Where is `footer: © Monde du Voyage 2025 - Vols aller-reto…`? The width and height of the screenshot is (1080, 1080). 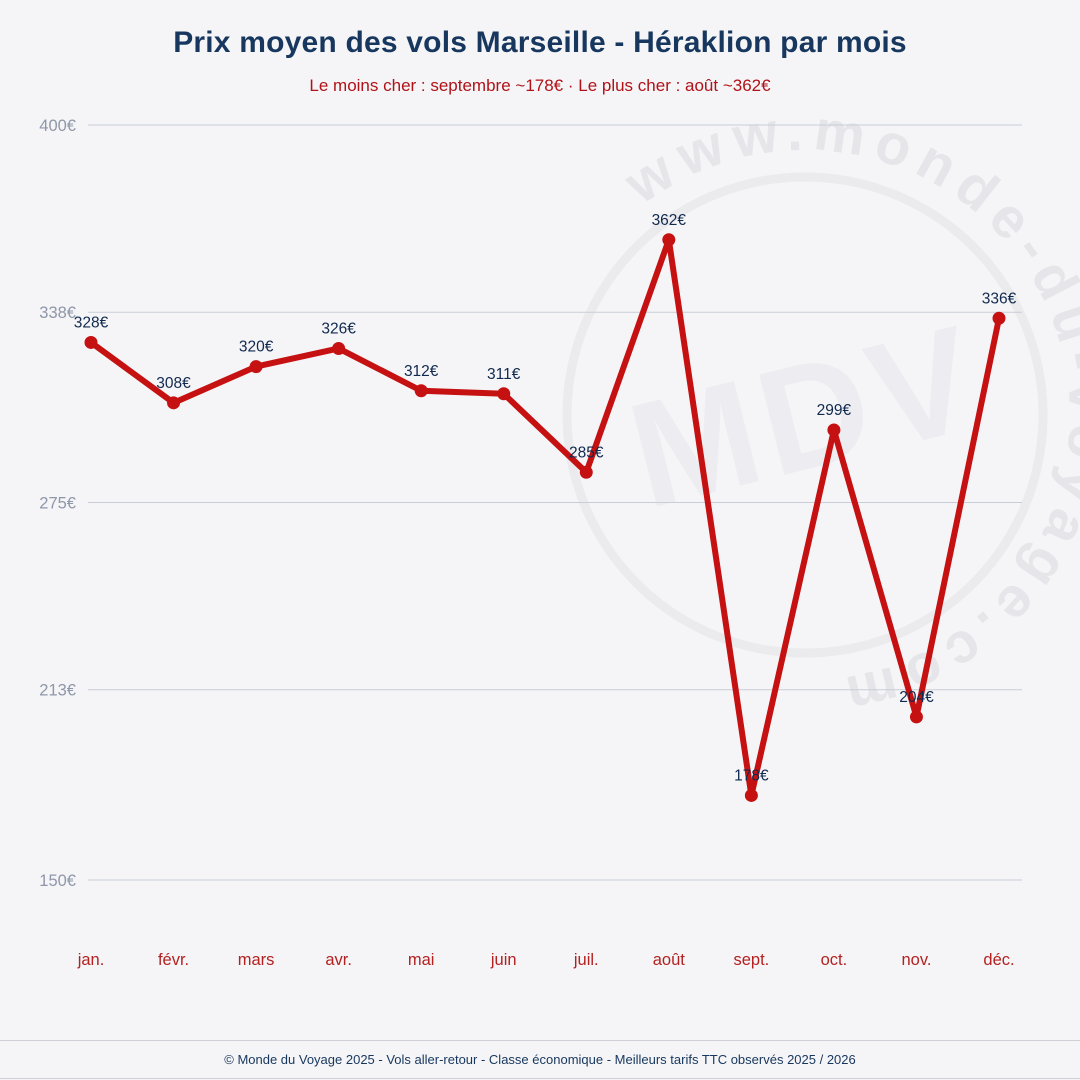
footer: © Monde du Voyage 2025 - Vols aller-reto… is located at coordinates (540, 1059).